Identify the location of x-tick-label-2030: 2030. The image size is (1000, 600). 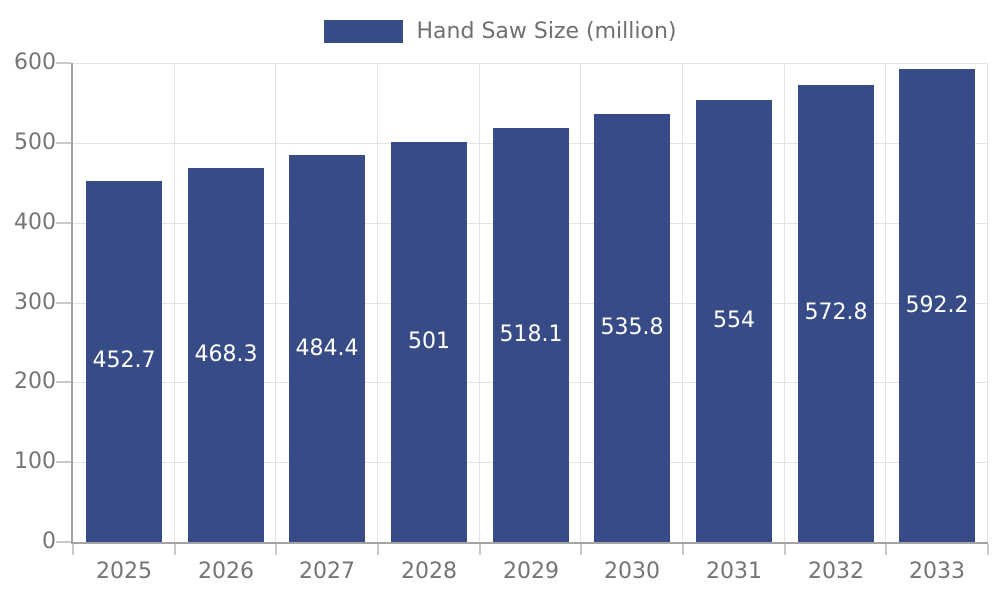
(632, 571).